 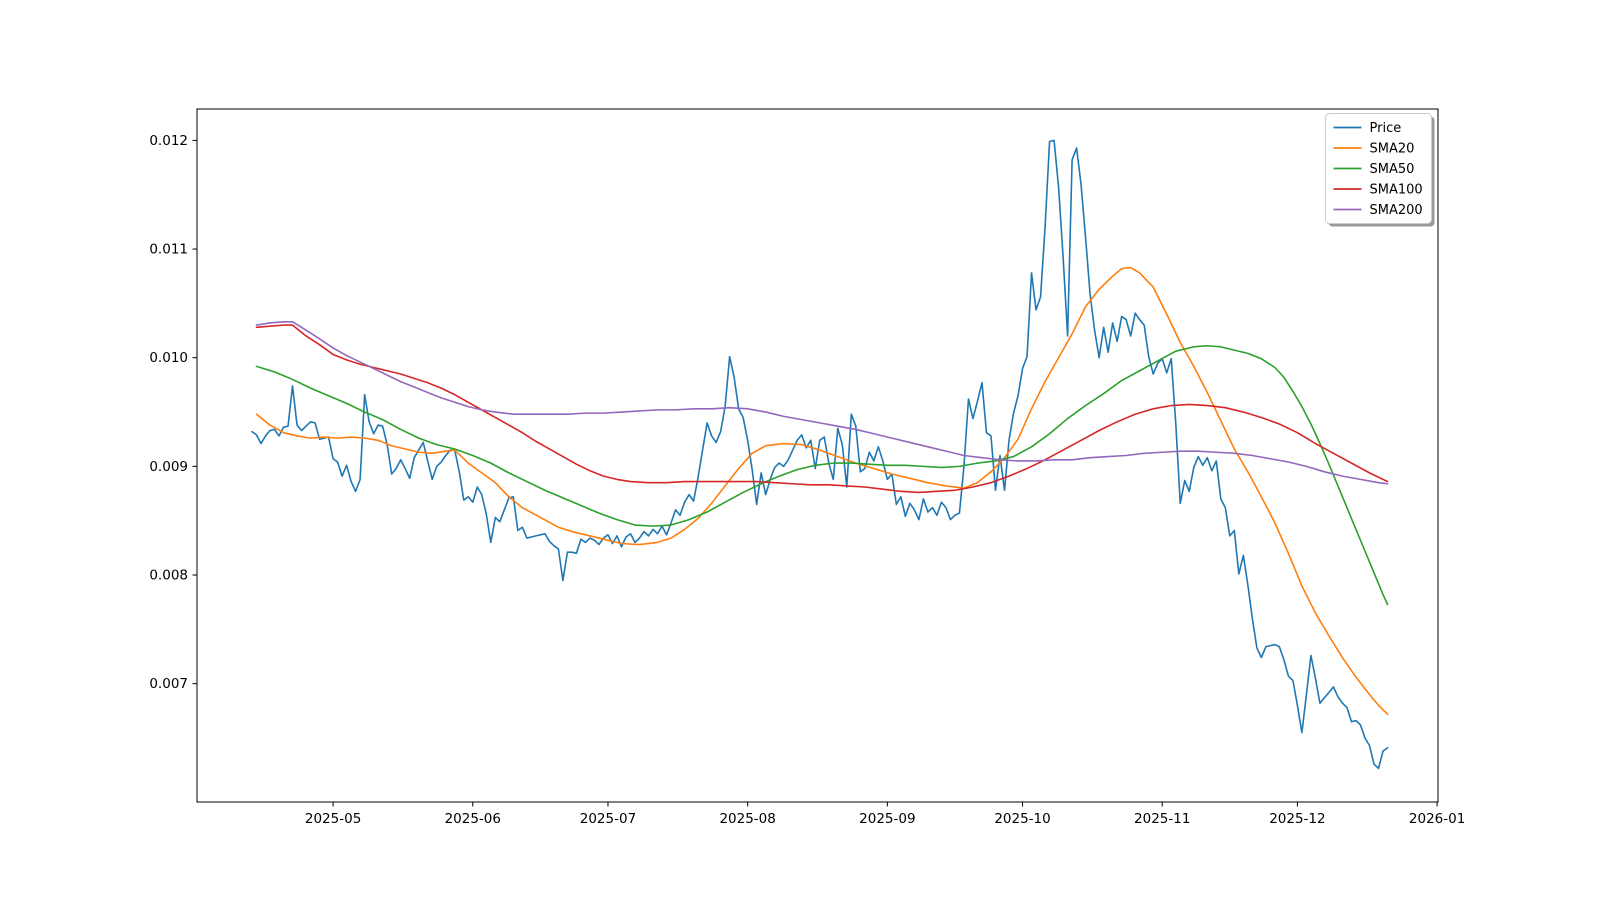 I want to click on x-tick-label: 2025-07, so click(x=608, y=819).